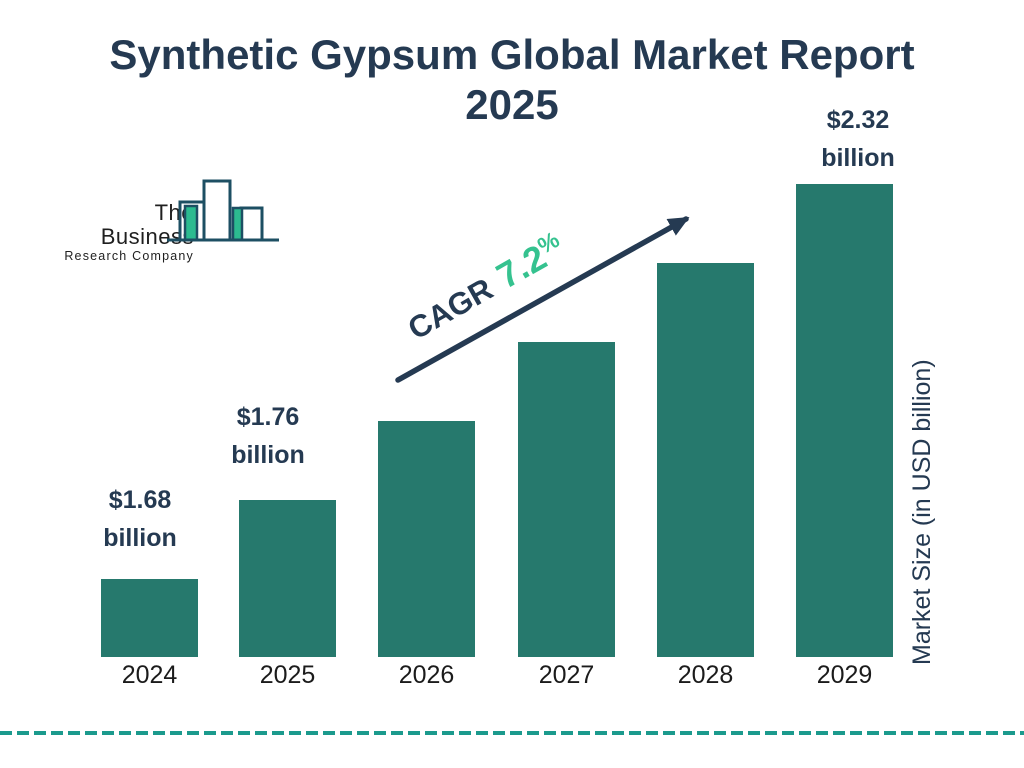 This screenshot has width=1024, height=768. I want to click on value-unit-2029: billion, so click(858, 158).